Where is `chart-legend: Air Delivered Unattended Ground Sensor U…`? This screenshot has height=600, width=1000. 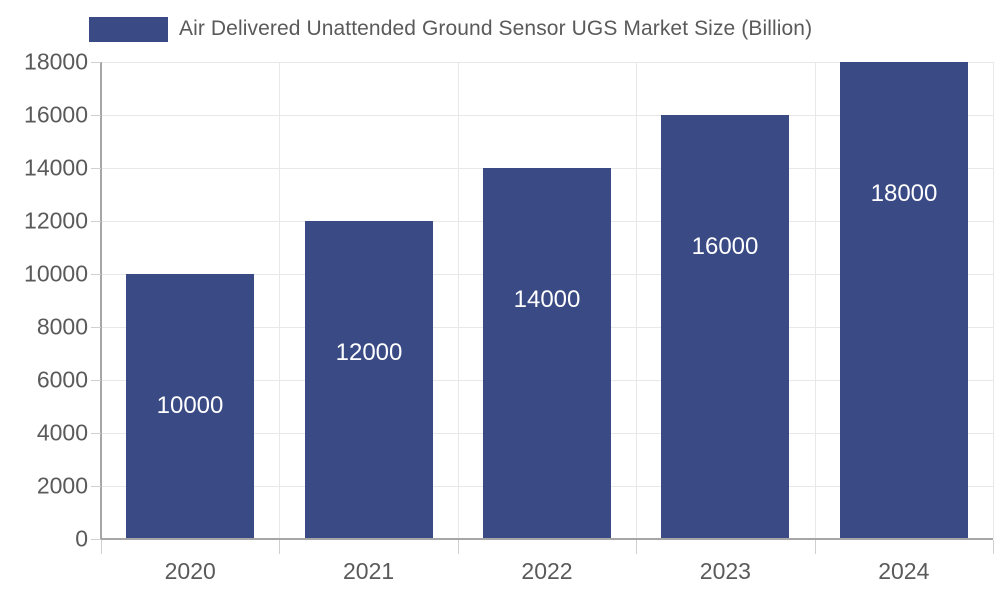
chart-legend: Air Delivered Unattended Ground Sensor U… is located at coordinates (450, 29).